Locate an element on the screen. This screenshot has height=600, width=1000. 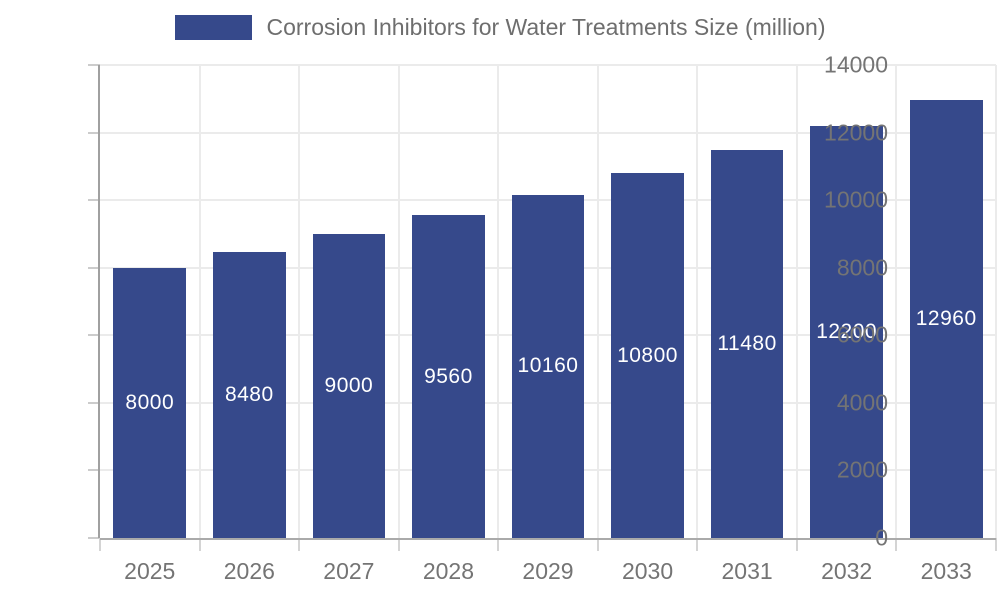
bar-2032: 12200 is located at coordinates (846, 331).